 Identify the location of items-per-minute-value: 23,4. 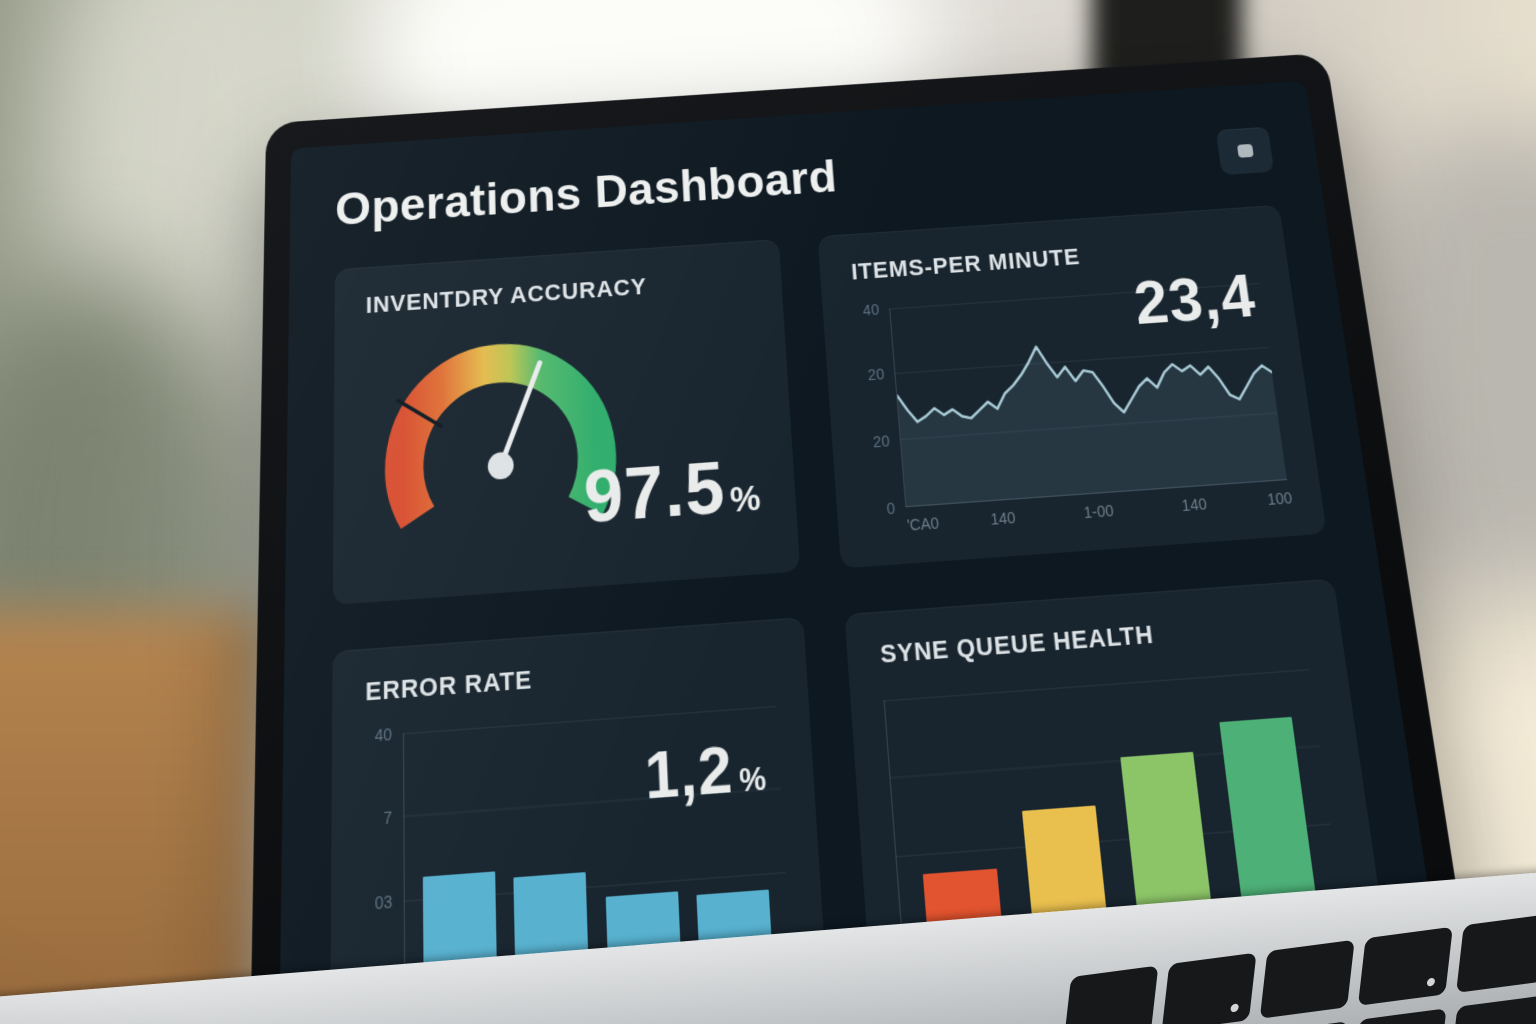
(1195, 300).